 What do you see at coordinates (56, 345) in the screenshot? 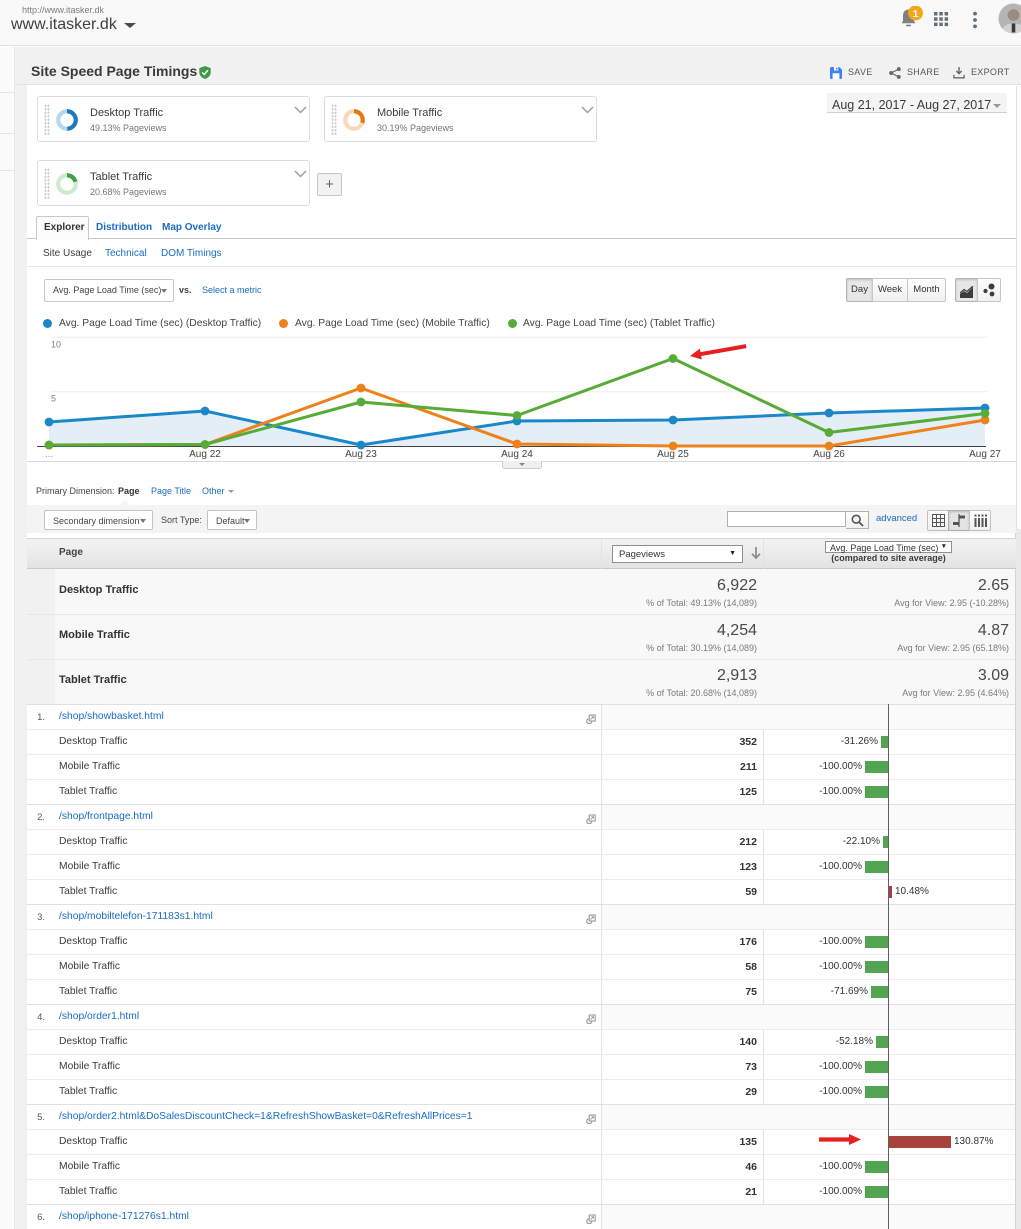
I see `svg-text: 10` at bounding box center [56, 345].